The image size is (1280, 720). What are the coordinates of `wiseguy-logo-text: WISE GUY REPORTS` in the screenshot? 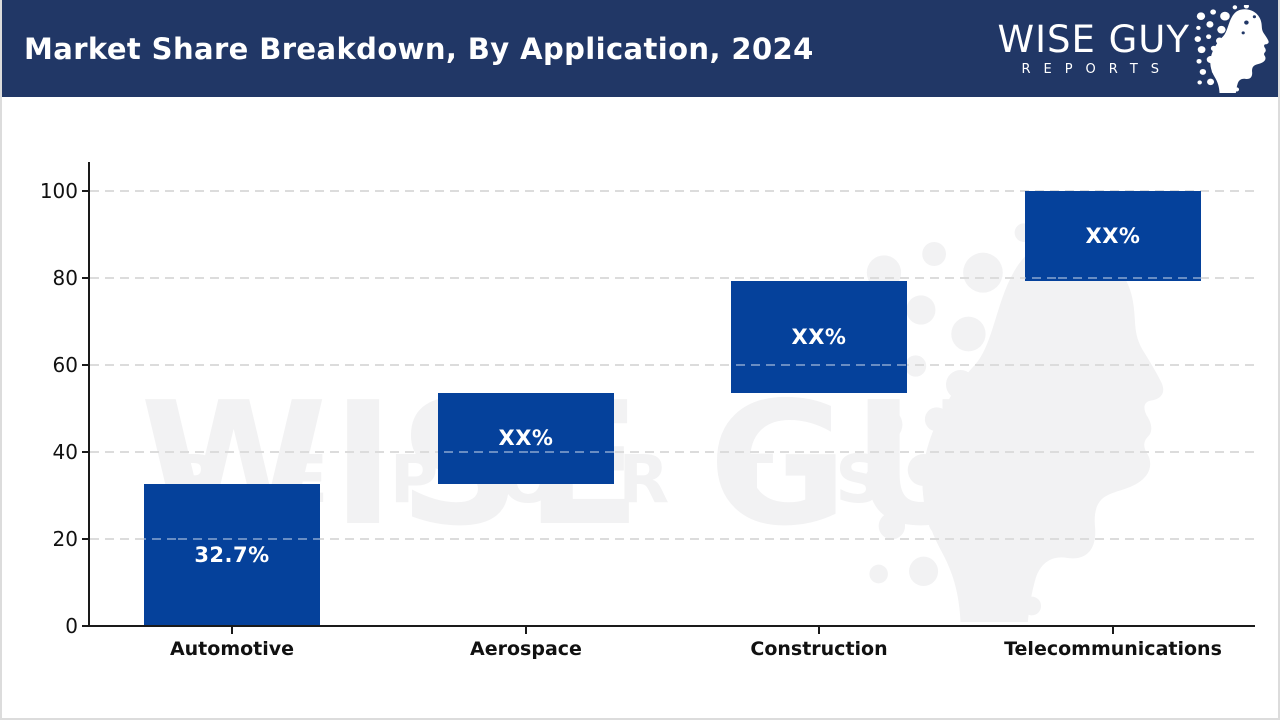 It's located at (1094, 49).